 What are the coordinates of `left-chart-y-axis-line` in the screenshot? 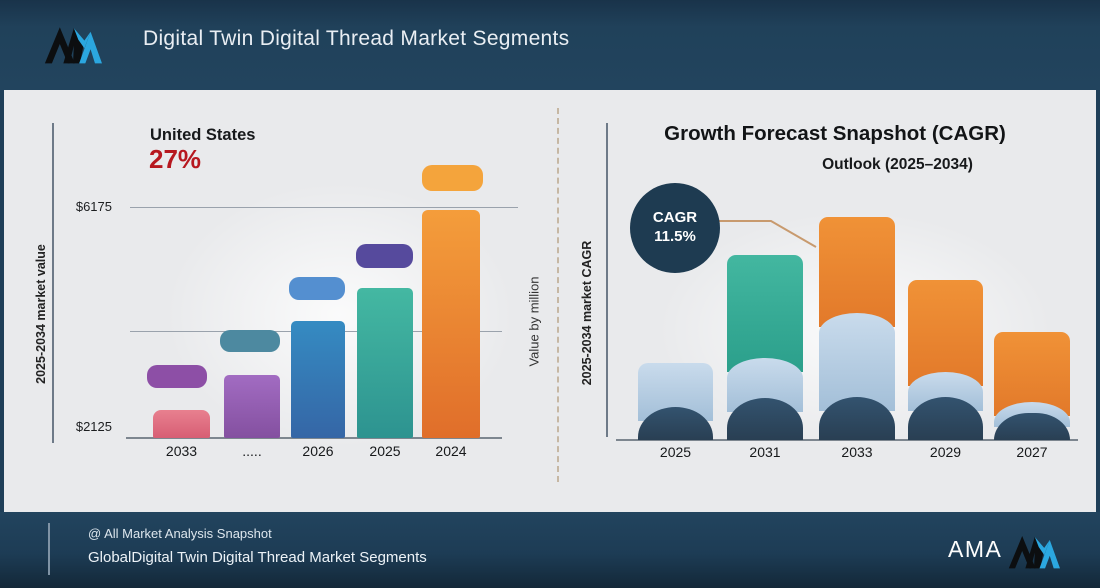 It's located at (53, 283).